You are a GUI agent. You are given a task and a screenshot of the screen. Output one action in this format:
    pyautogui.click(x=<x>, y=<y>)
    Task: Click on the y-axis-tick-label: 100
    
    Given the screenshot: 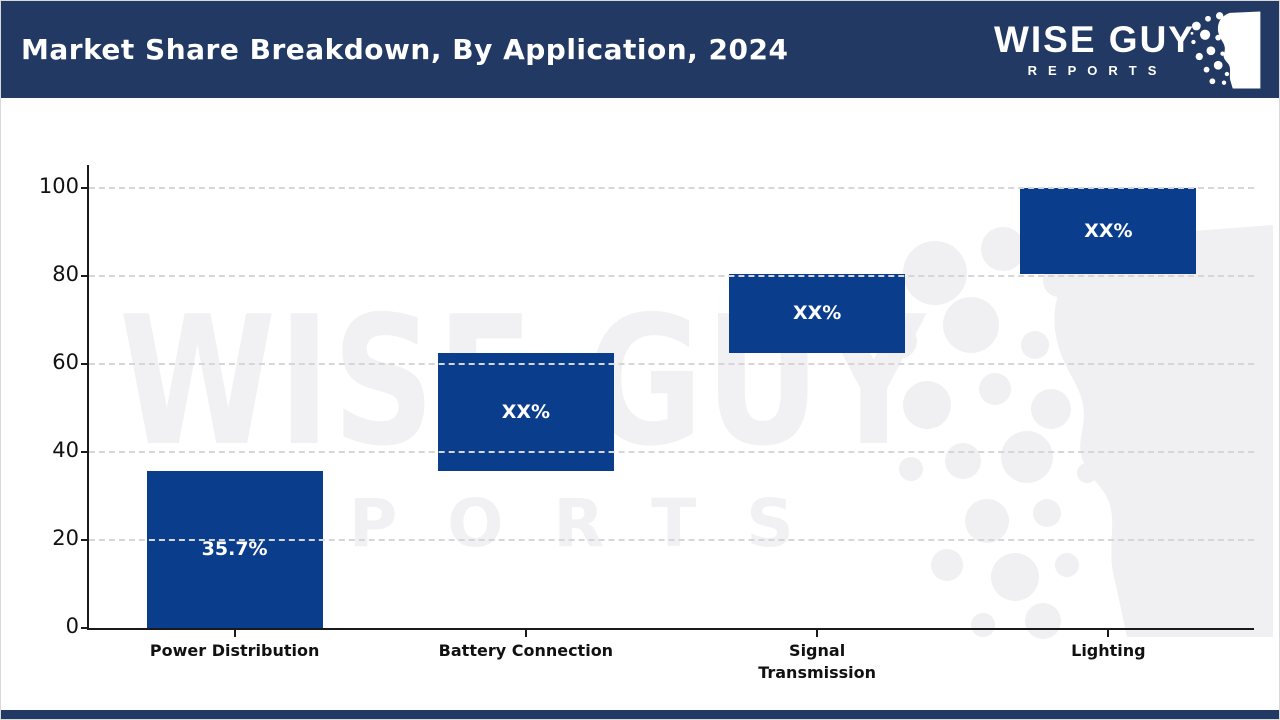 What is the action you would take?
    pyautogui.click(x=58, y=186)
    